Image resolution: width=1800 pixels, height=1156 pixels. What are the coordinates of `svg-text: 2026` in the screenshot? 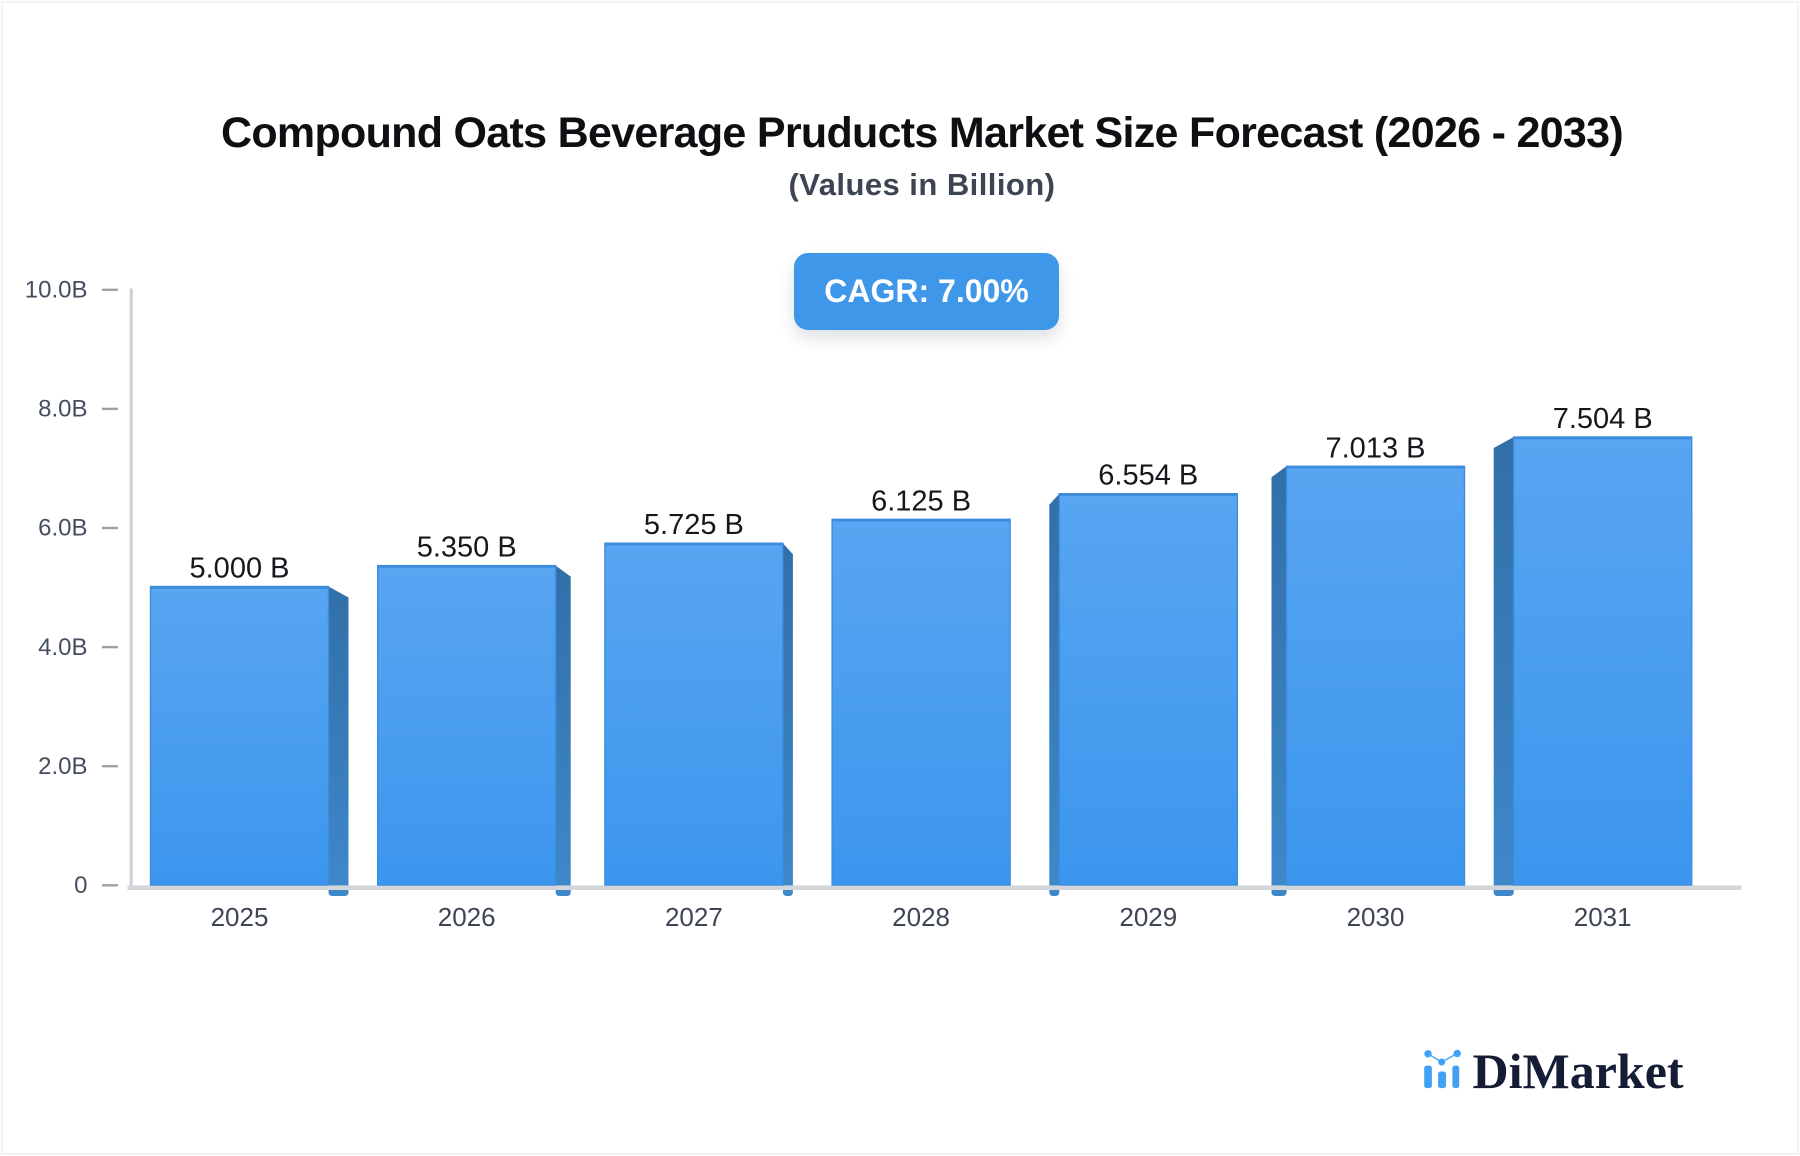 It's located at (467, 917).